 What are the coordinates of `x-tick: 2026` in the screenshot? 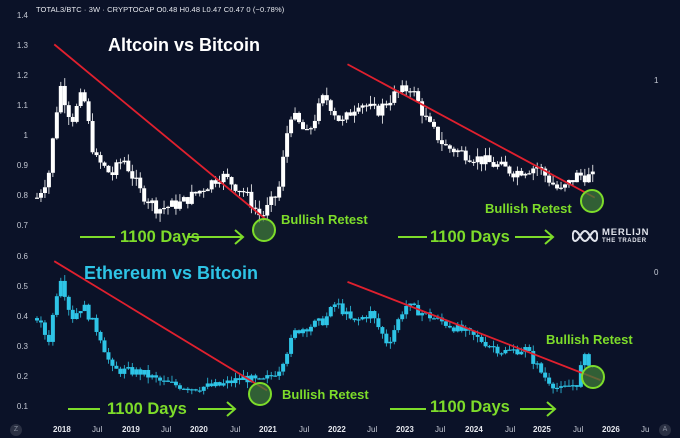 It's located at (611, 429).